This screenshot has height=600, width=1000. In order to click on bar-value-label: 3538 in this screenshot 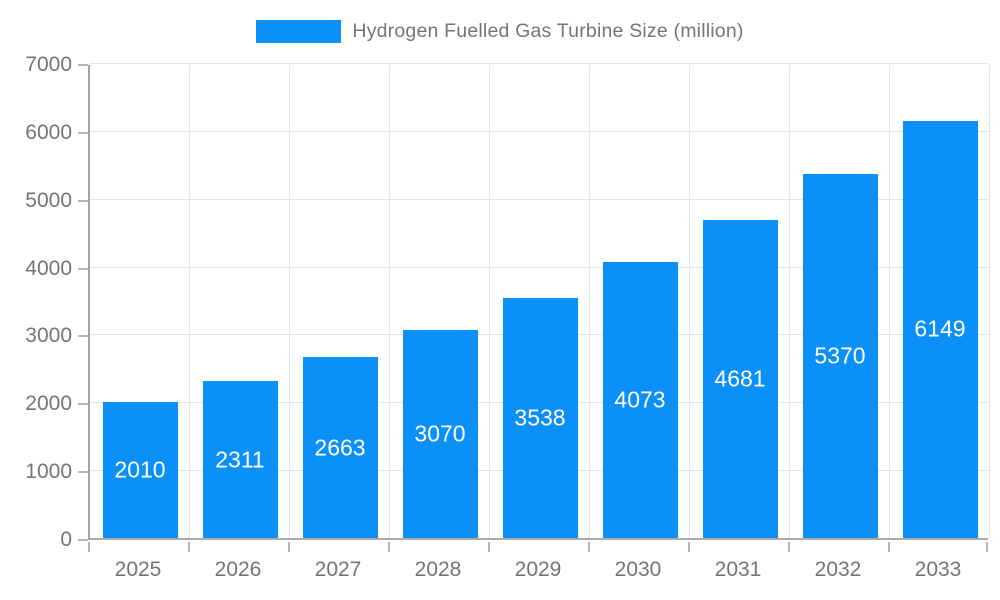, I will do `click(540, 417)`.